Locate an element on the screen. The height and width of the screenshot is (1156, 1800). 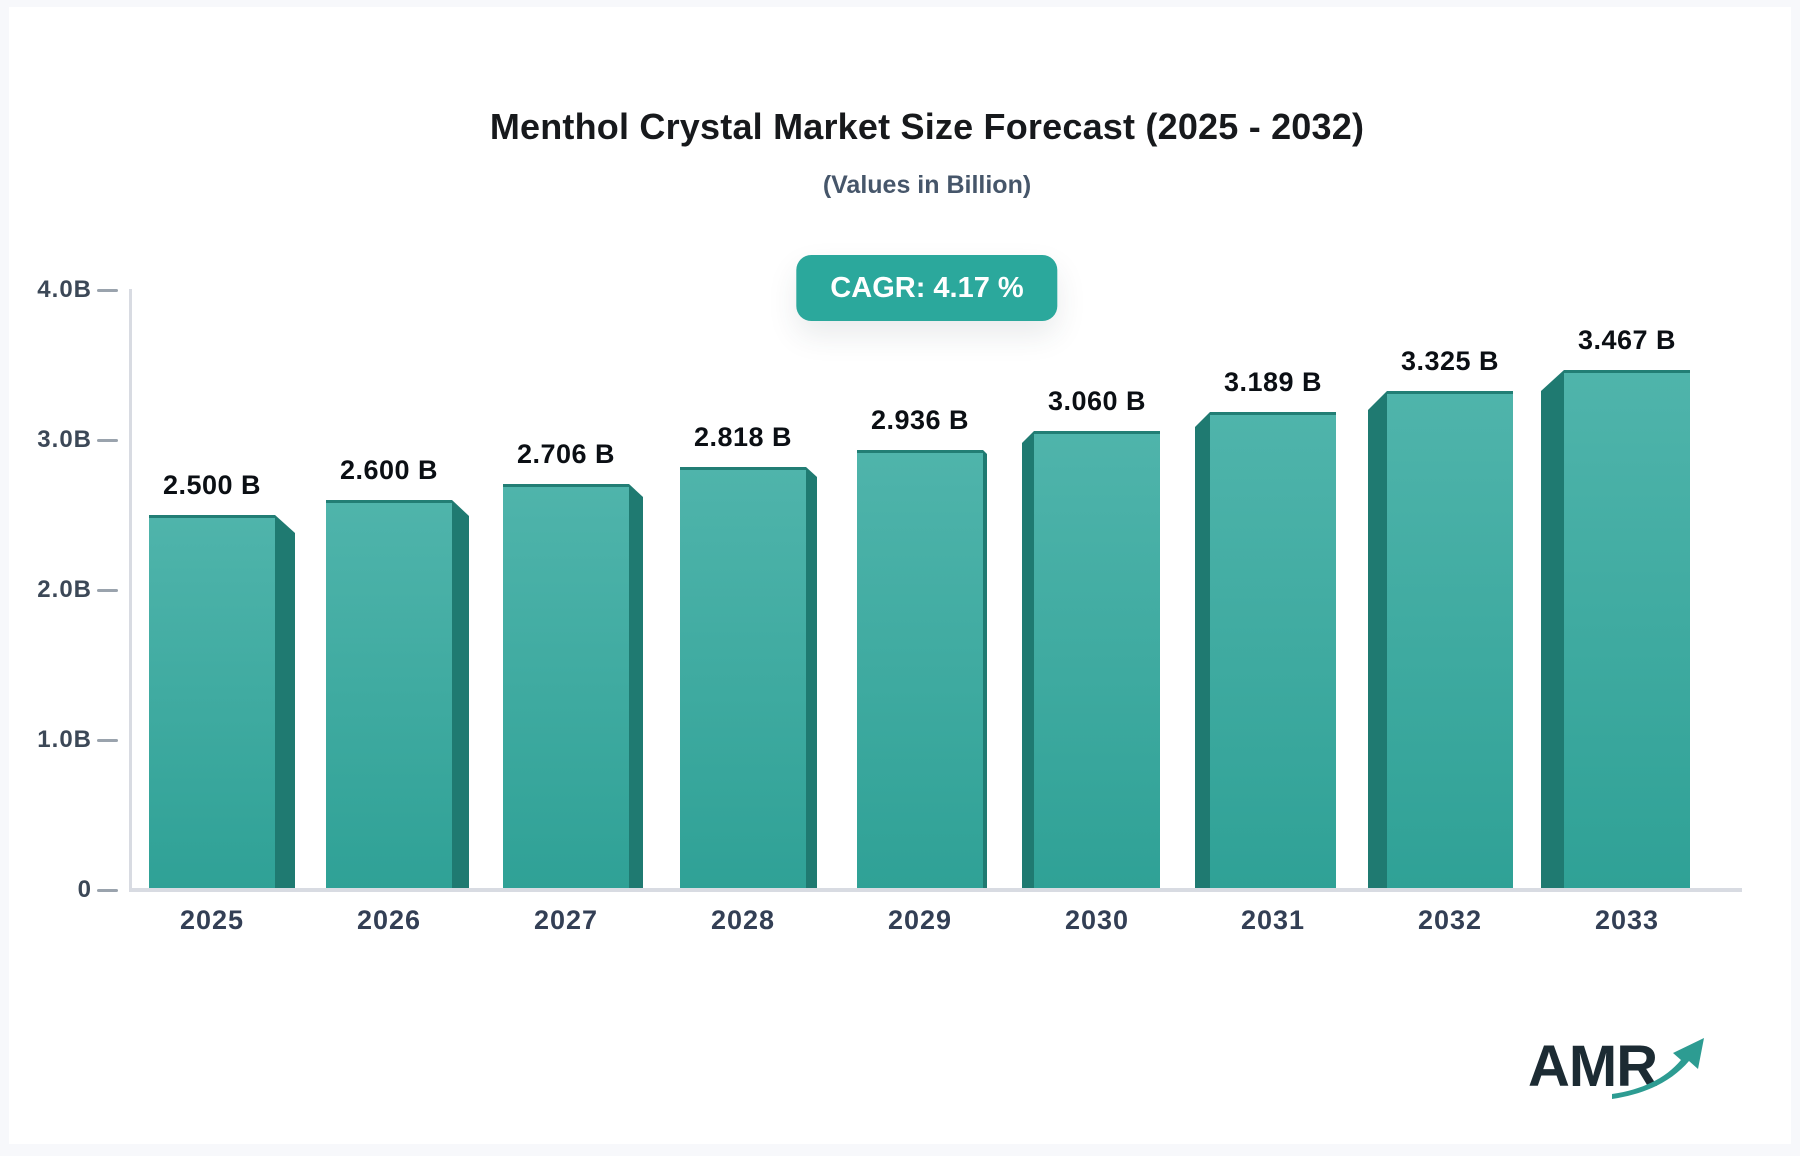
bar-value-label-2033: 3.467 B is located at coordinates (1627, 340).